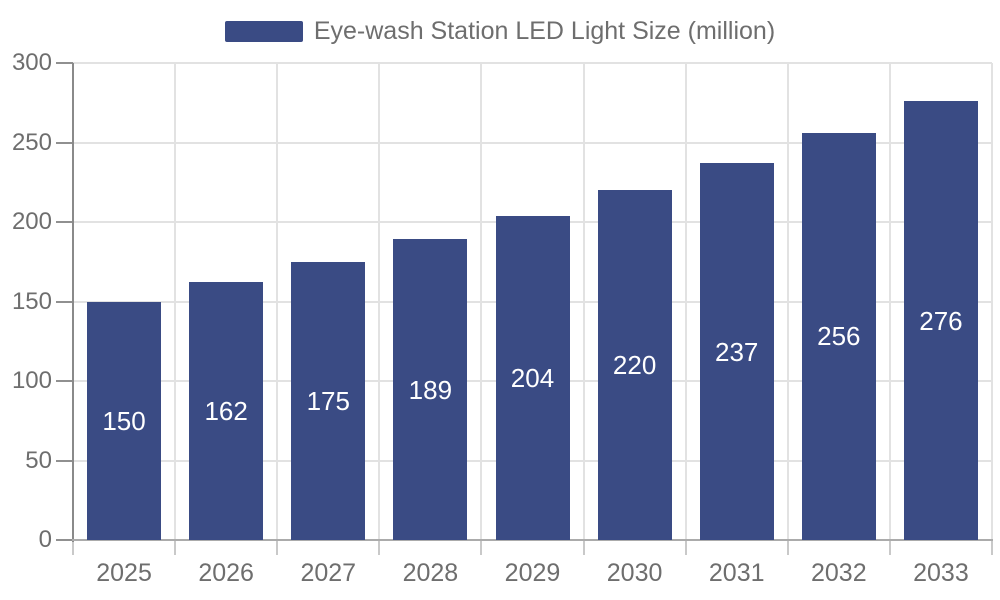 This screenshot has height=600, width=1000. I want to click on x-tick-label: 2030, so click(634, 573).